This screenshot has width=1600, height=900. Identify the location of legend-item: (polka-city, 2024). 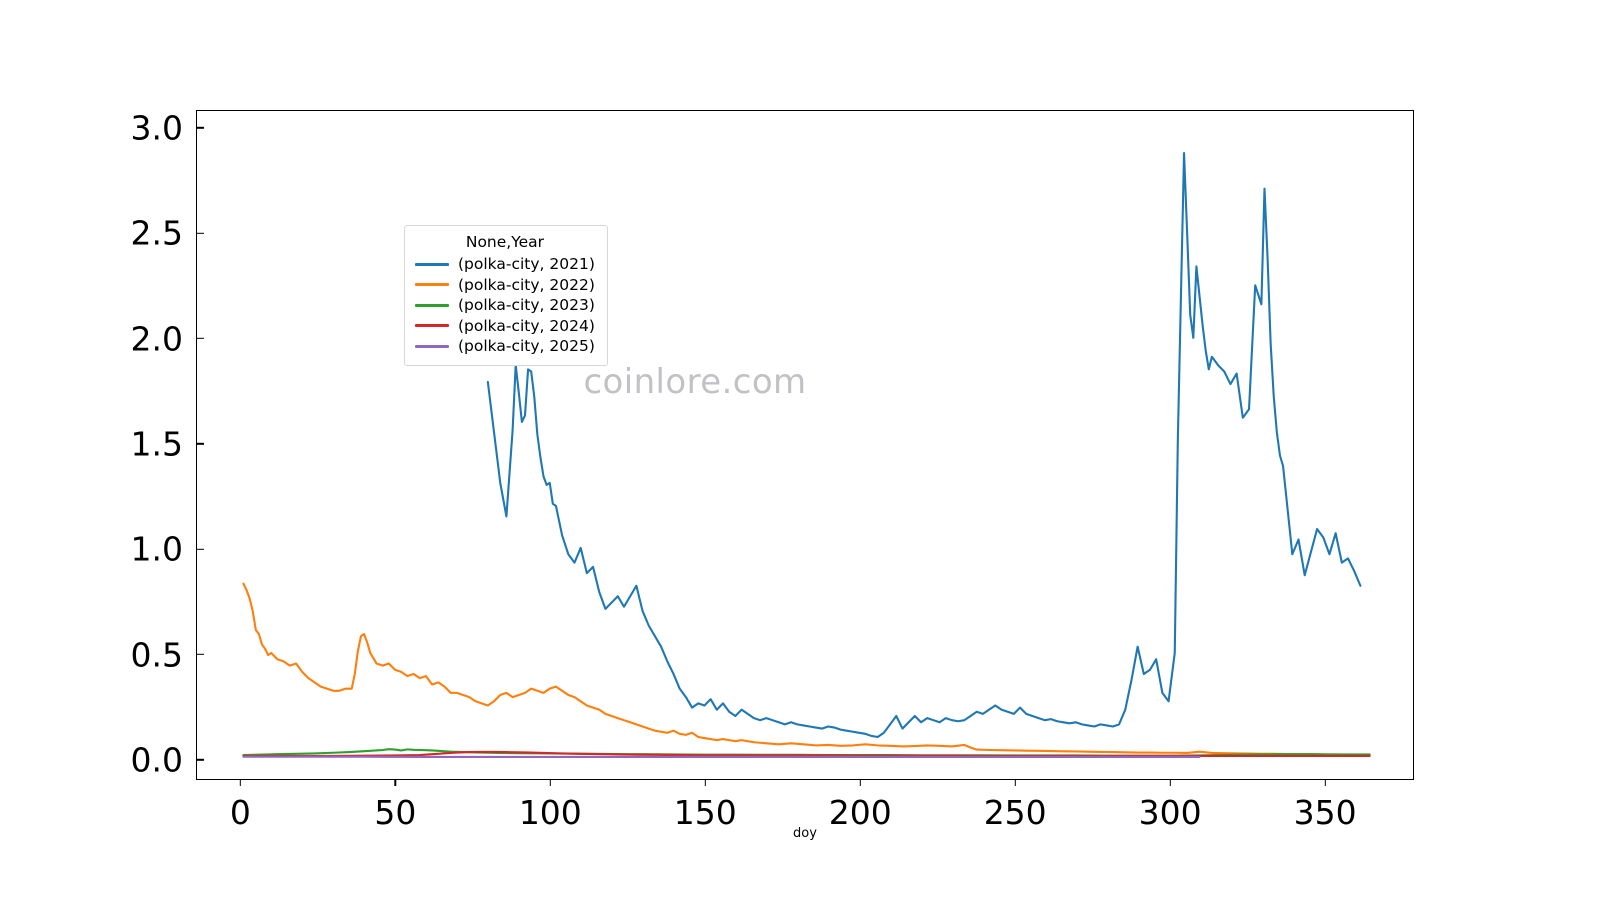
(505, 326).